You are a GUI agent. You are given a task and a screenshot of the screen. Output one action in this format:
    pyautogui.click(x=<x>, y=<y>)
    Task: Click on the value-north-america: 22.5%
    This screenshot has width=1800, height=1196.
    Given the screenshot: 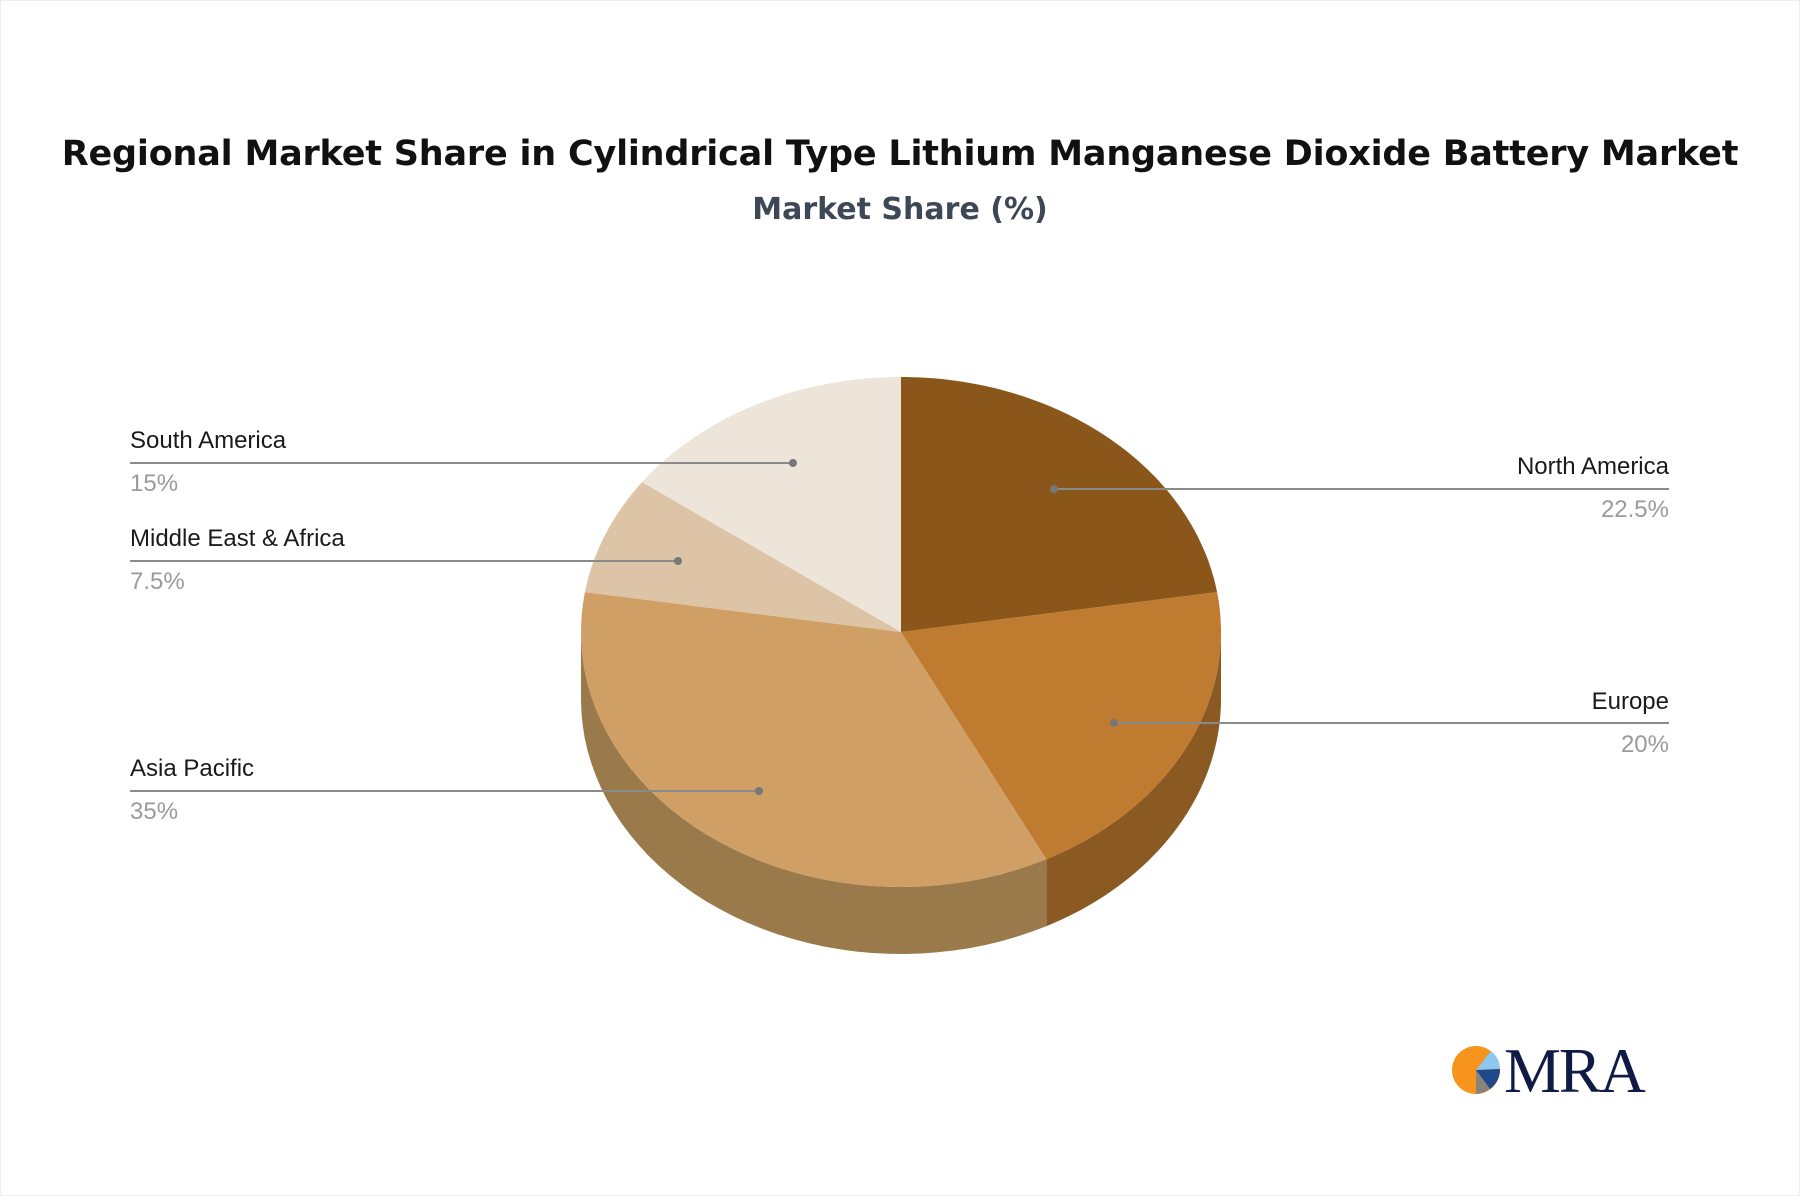 What is the action you would take?
    pyautogui.click(x=1634, y=509)
    